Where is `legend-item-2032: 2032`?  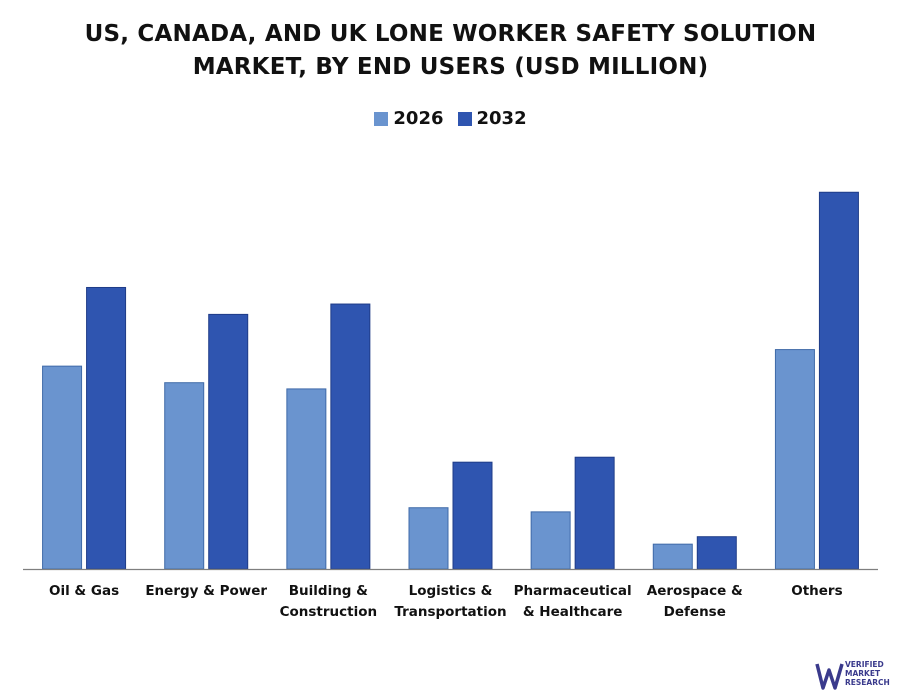 legend-item-2032: 2032 is located at coordinates (492, 118).